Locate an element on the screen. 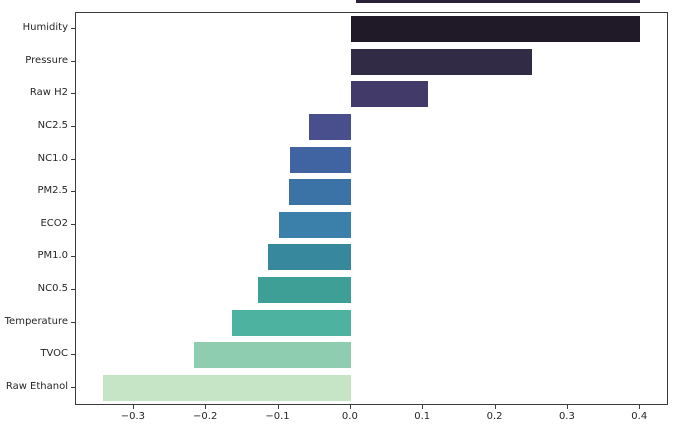 This screenshot has height=431, width=675. y-tick-label: PM1.0 is located at coordinates (52, 256).